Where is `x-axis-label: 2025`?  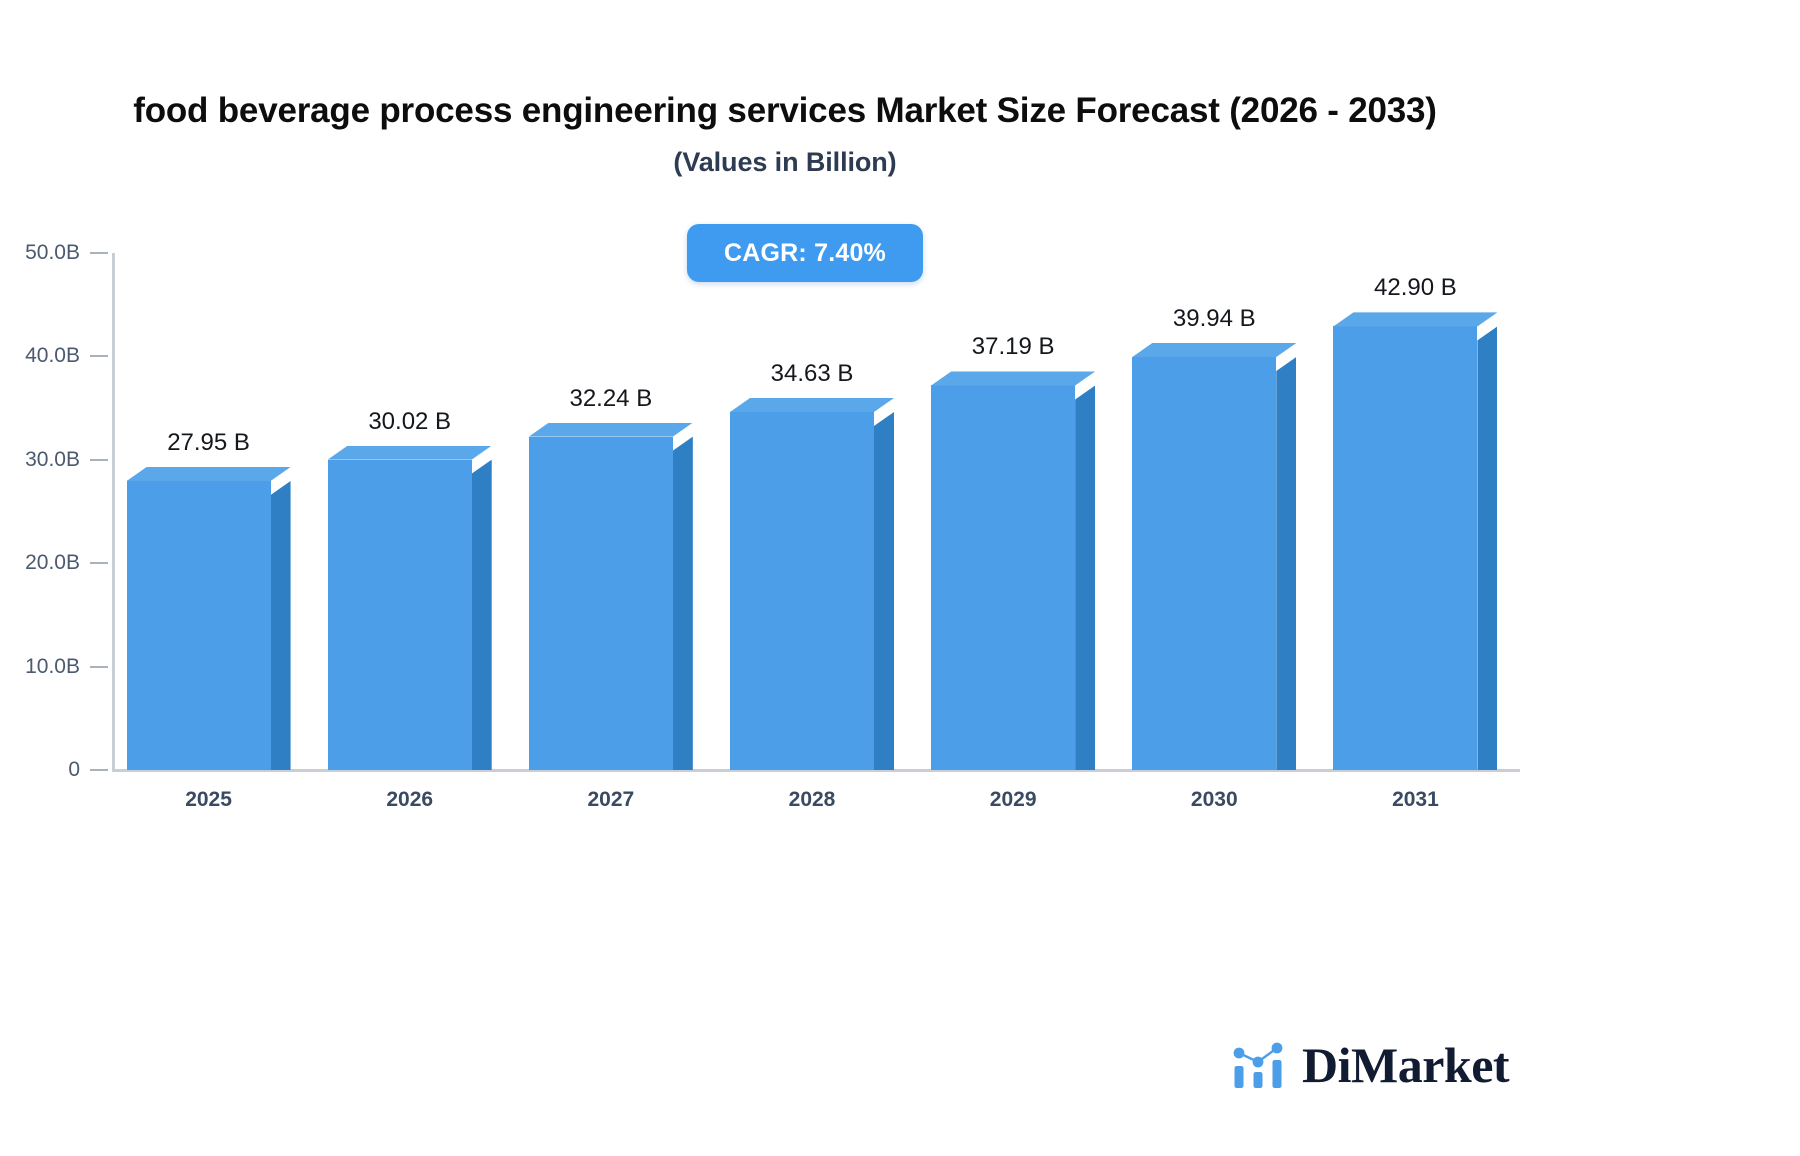
x-axis-label: 2025 is located at coordinates (208, 799).